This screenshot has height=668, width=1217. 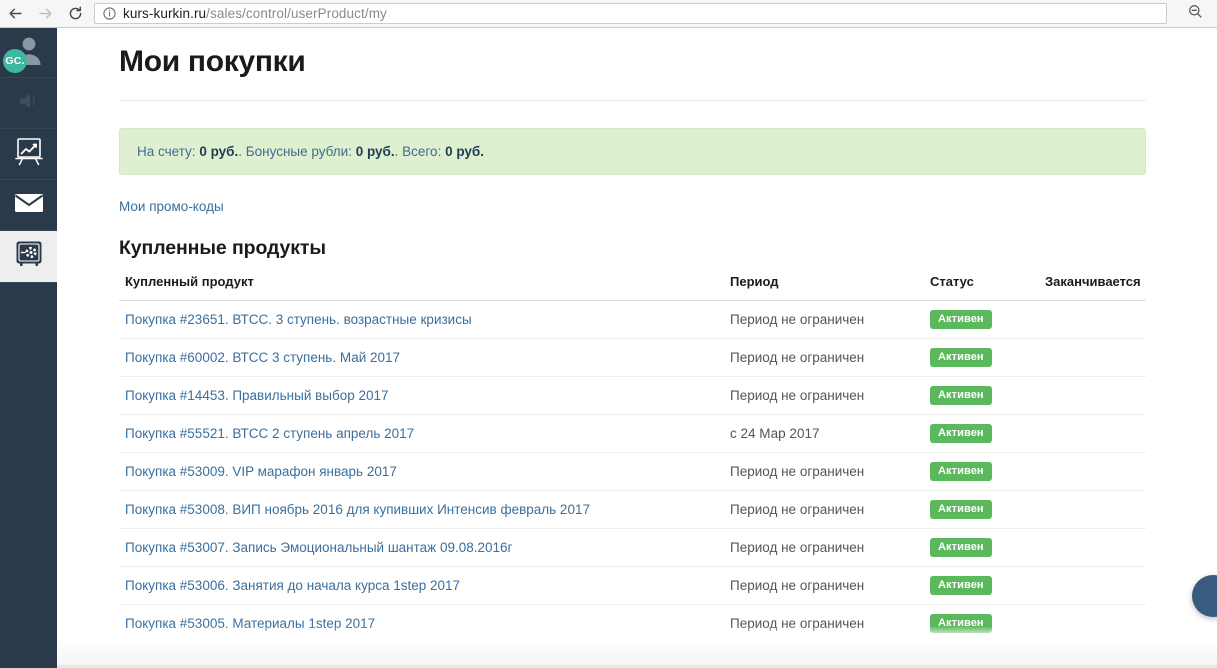 I want to click on cell-product: Покупка #53009. VIP марафон январь 2017, so click(x=421, y=471).